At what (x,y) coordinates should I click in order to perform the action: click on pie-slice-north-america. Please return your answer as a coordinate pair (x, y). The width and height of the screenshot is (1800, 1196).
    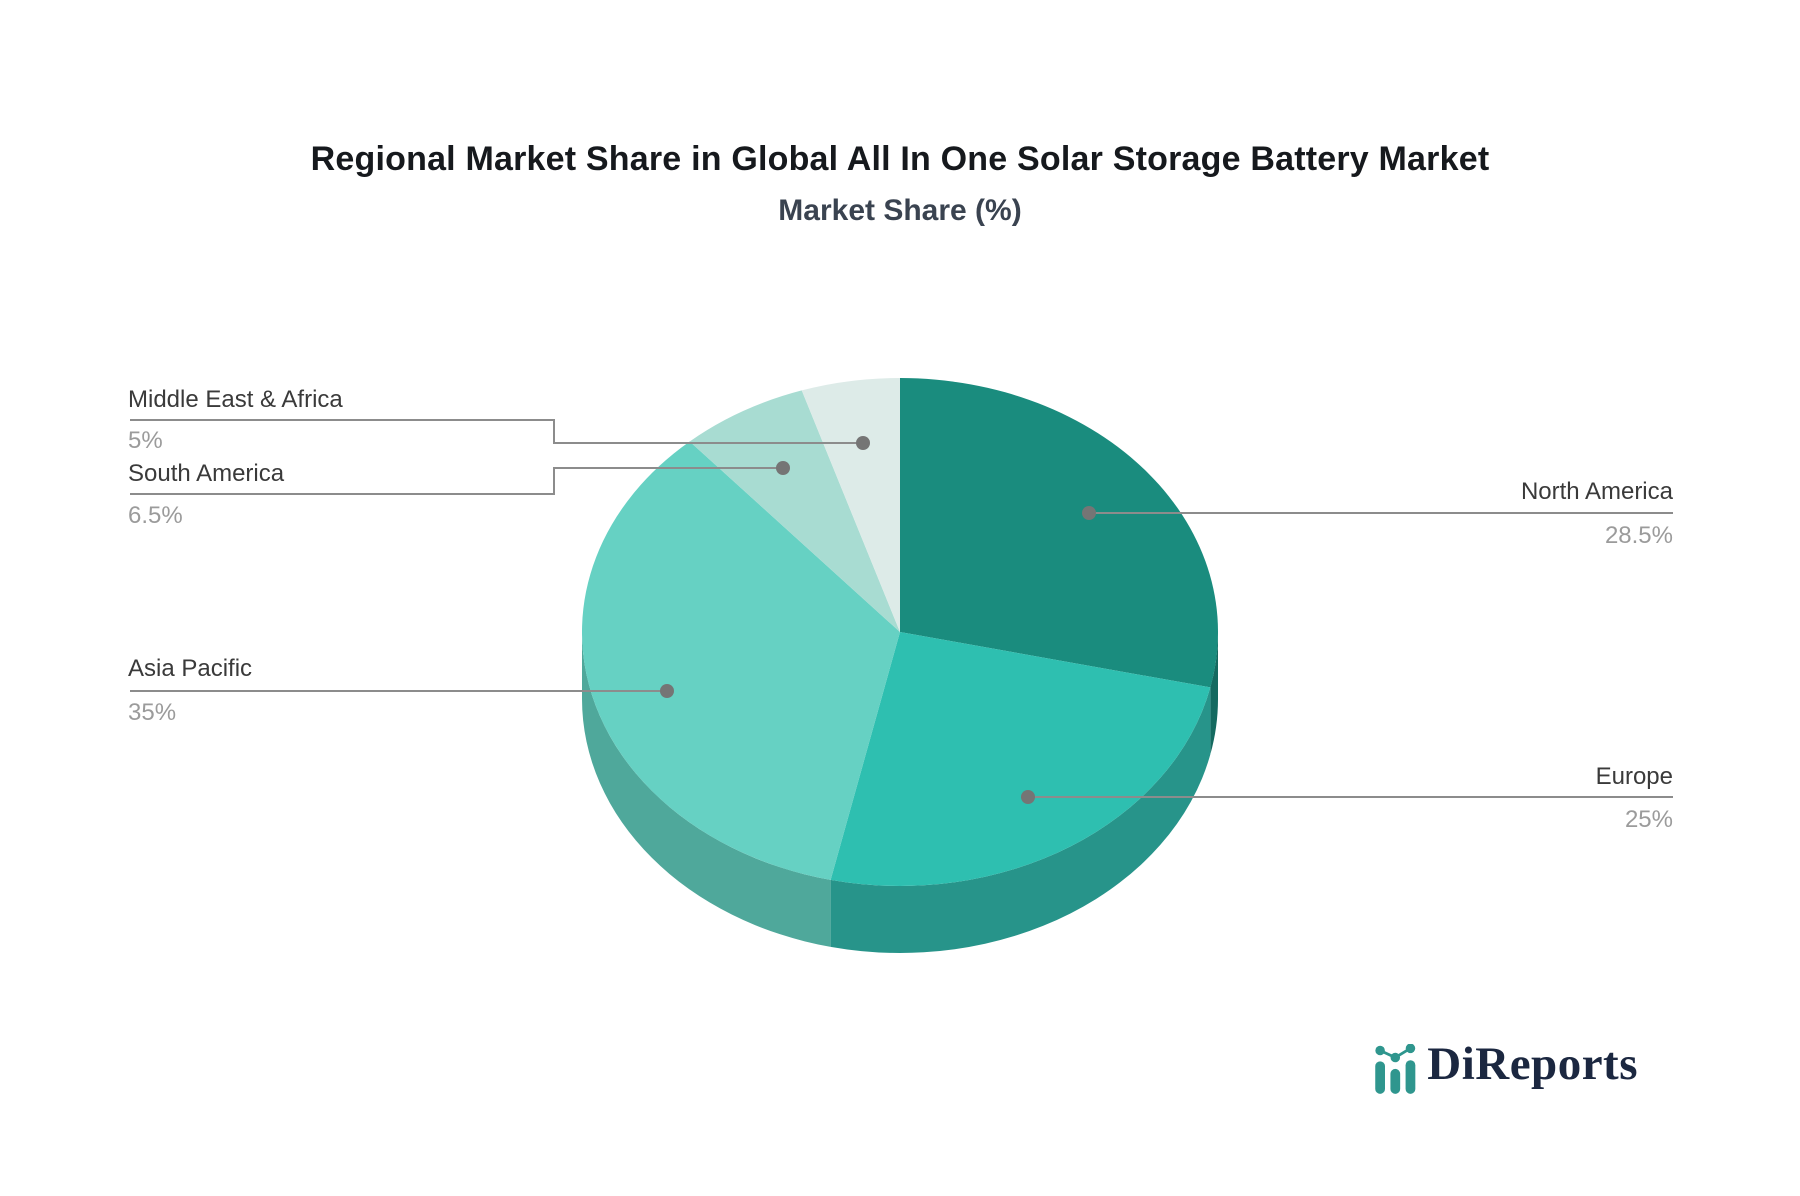
    Looking at the image, I should click on (1059, 532).